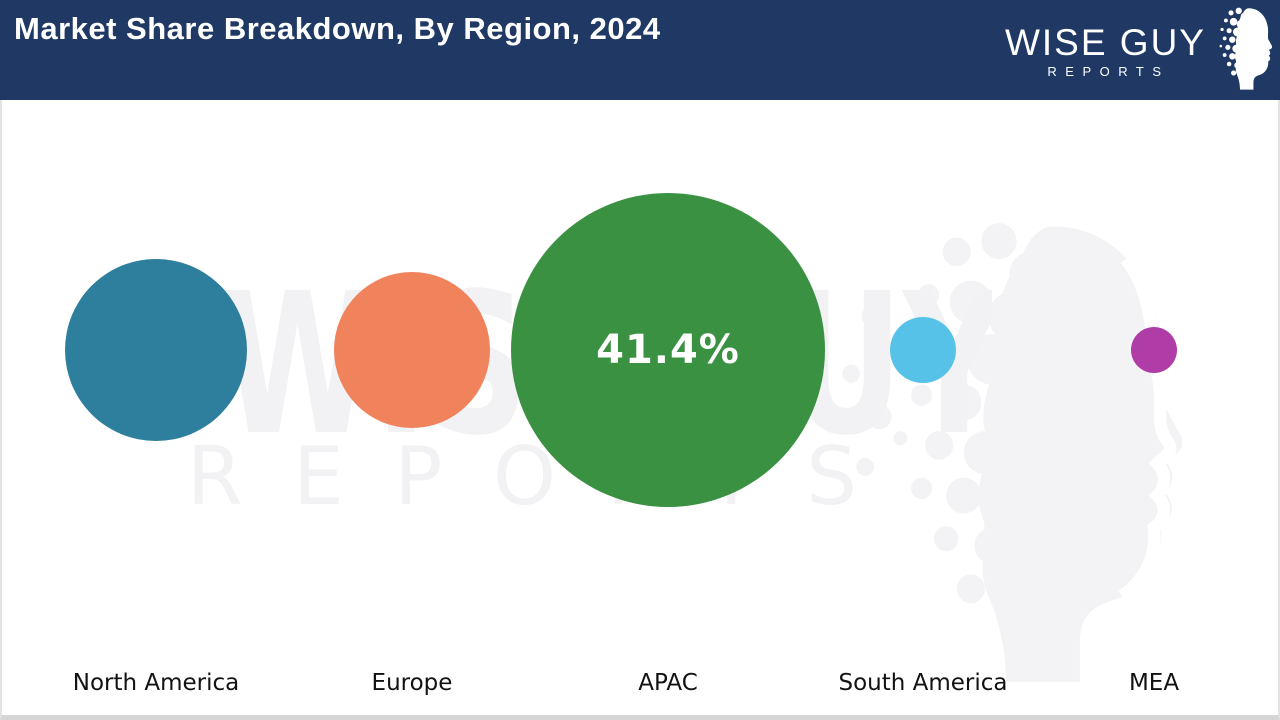 The height and width of the screenshot is (720, 1280). What do you see at coordinates (1154, 350) in the screenshot?
I see `bubble-mea` at bounding box center [1154, 350].